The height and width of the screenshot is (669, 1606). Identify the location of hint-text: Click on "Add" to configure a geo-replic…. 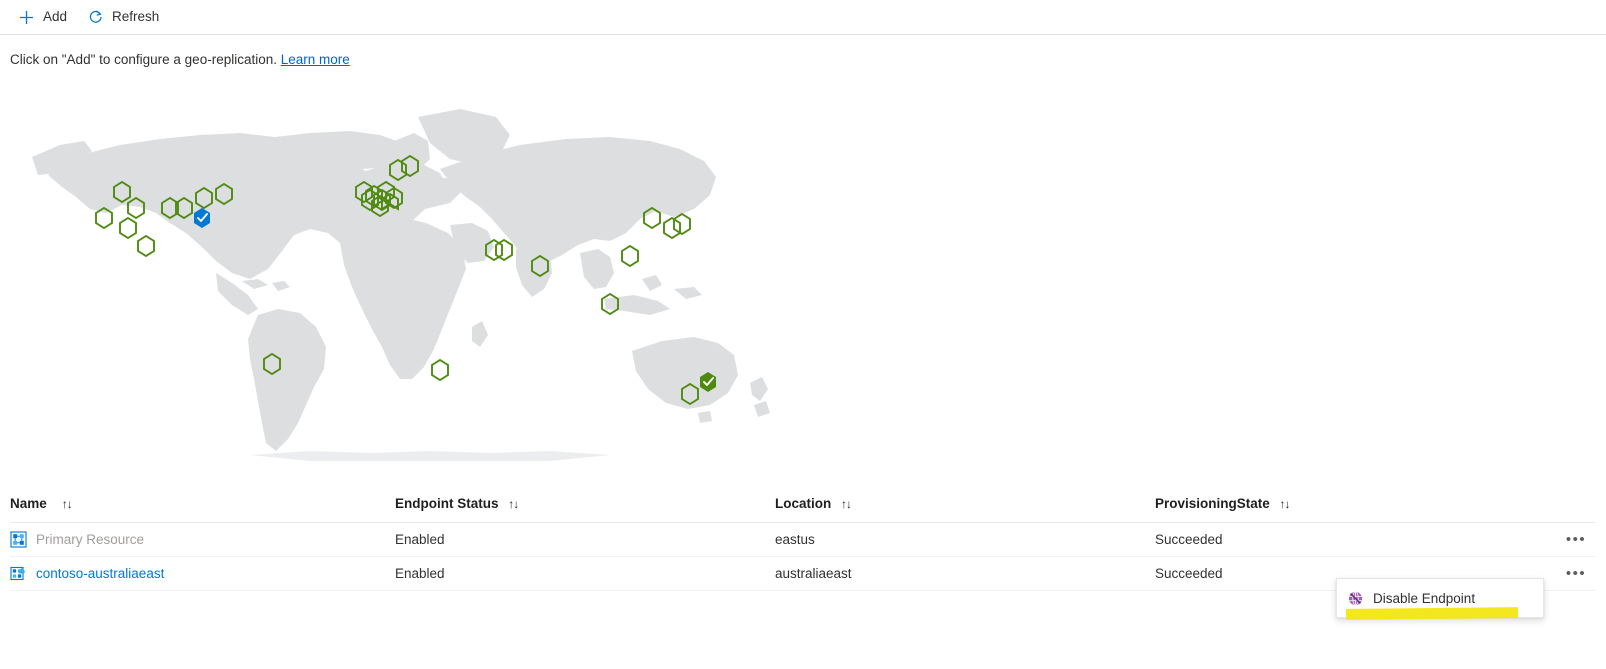
(143, 59).